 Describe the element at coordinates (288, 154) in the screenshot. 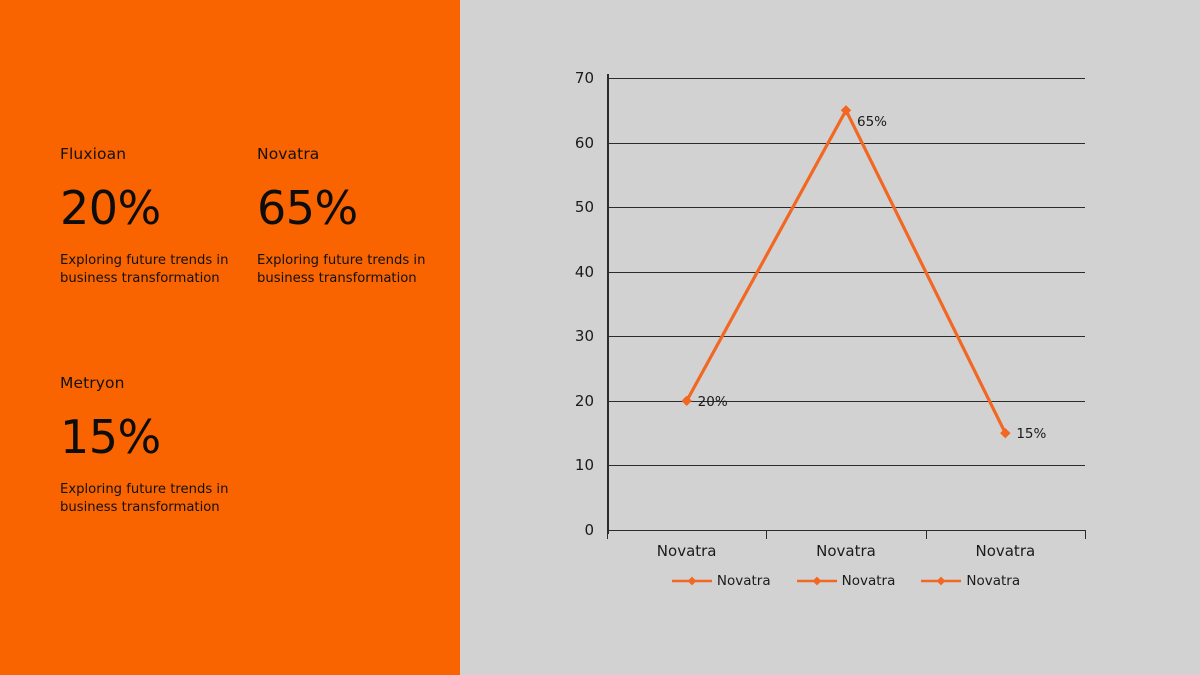

I see `stat-card-title: Novatra` at that location.